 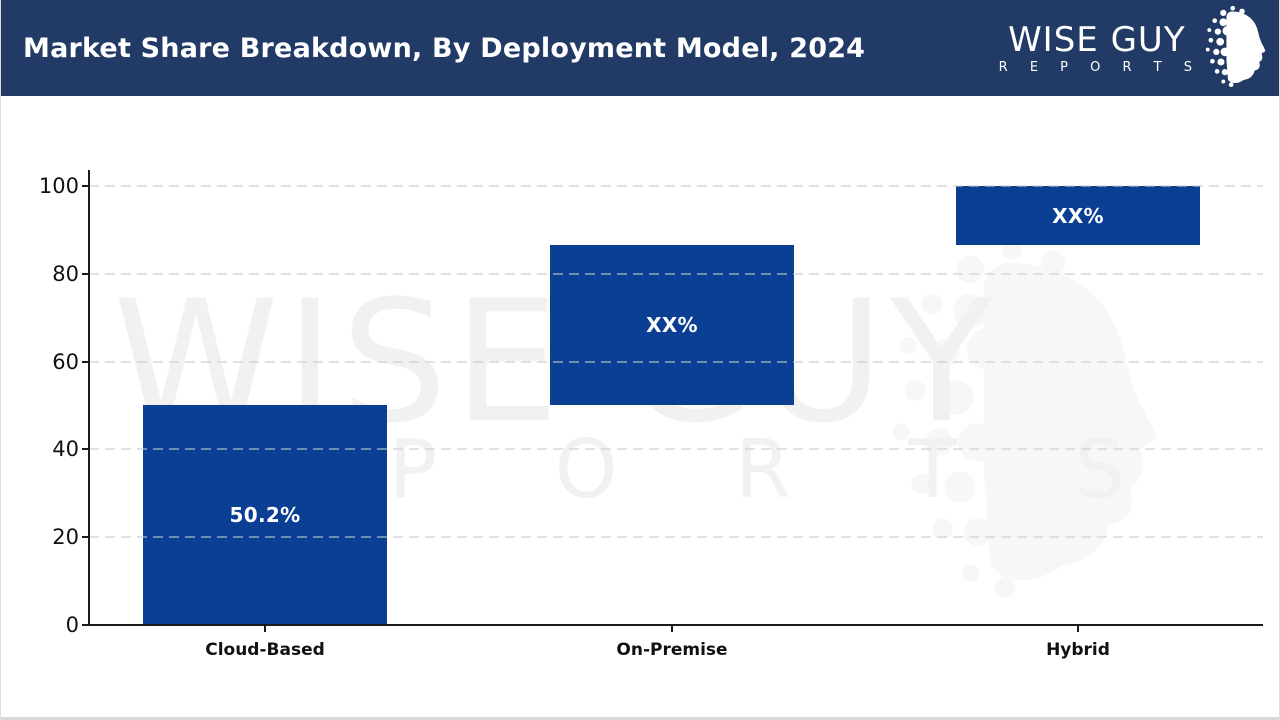 I want to click on bar-cloud-based: 50.2%, so click(x=265, y=514).